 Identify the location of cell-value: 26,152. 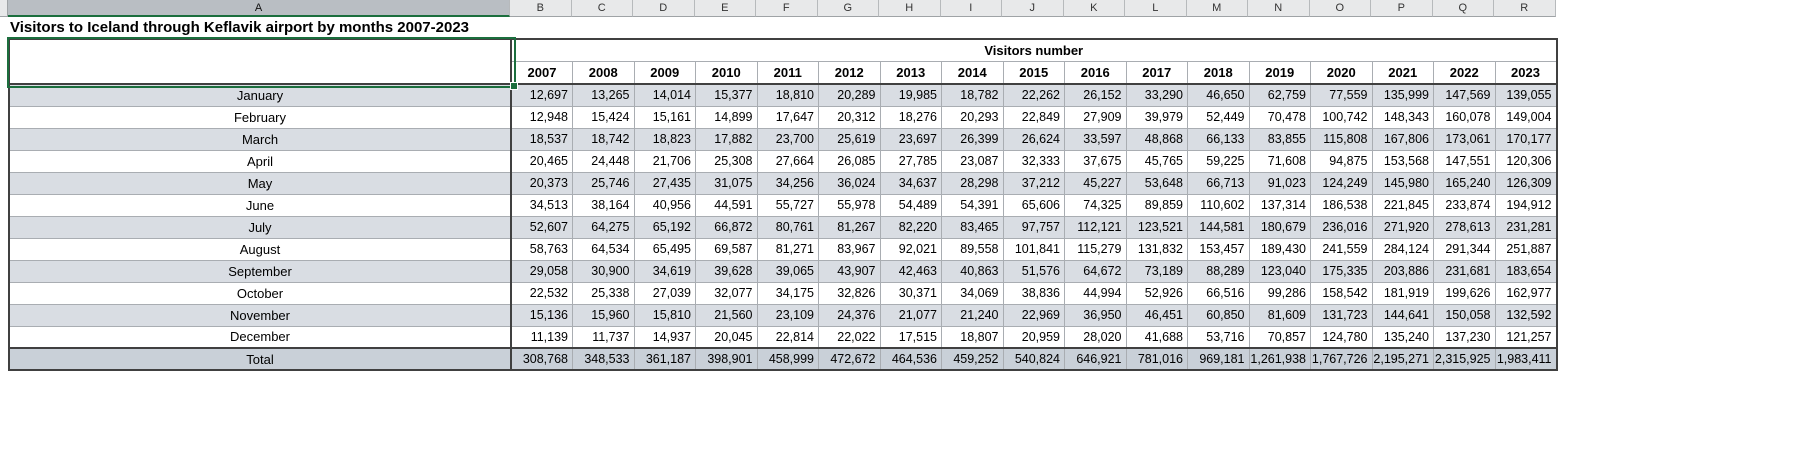
(1095, 95).